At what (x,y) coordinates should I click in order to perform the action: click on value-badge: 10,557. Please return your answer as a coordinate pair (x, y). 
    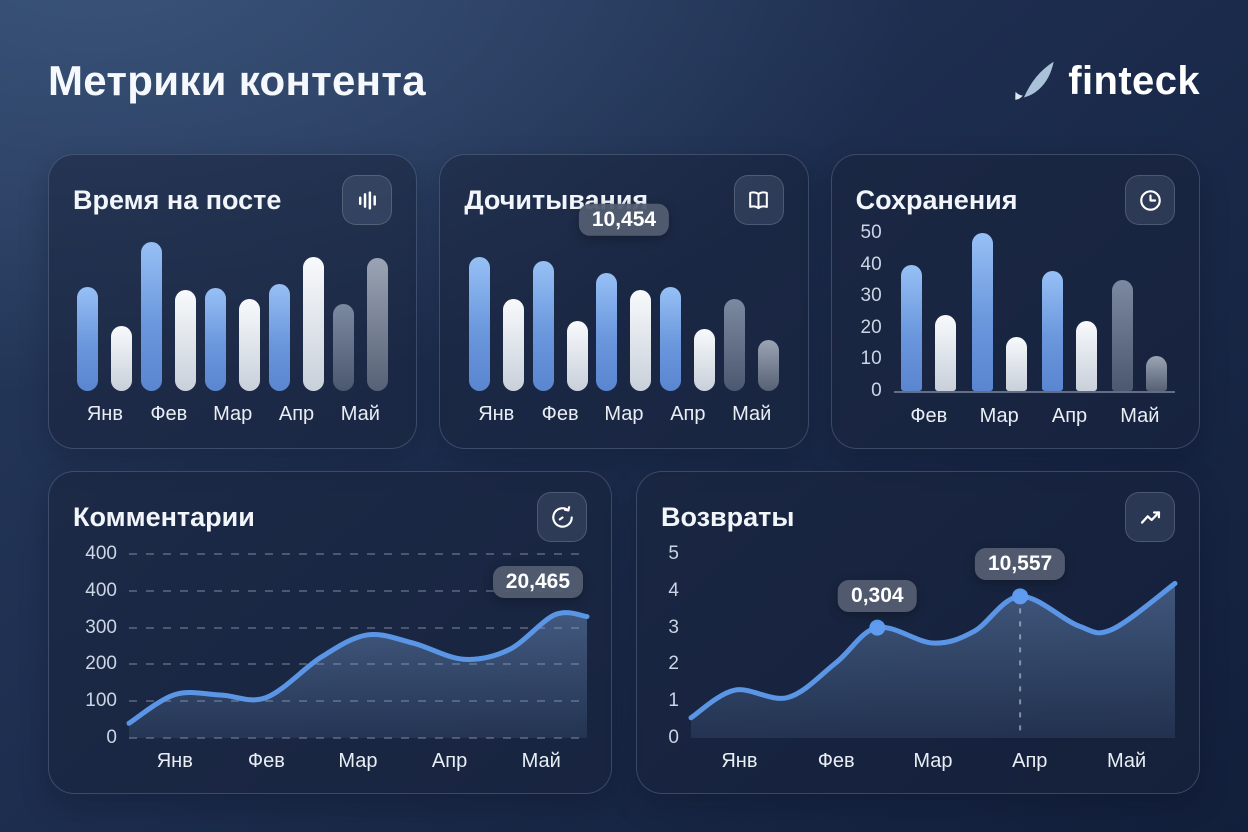
    Looking at the image, I should click on (1020, 564).